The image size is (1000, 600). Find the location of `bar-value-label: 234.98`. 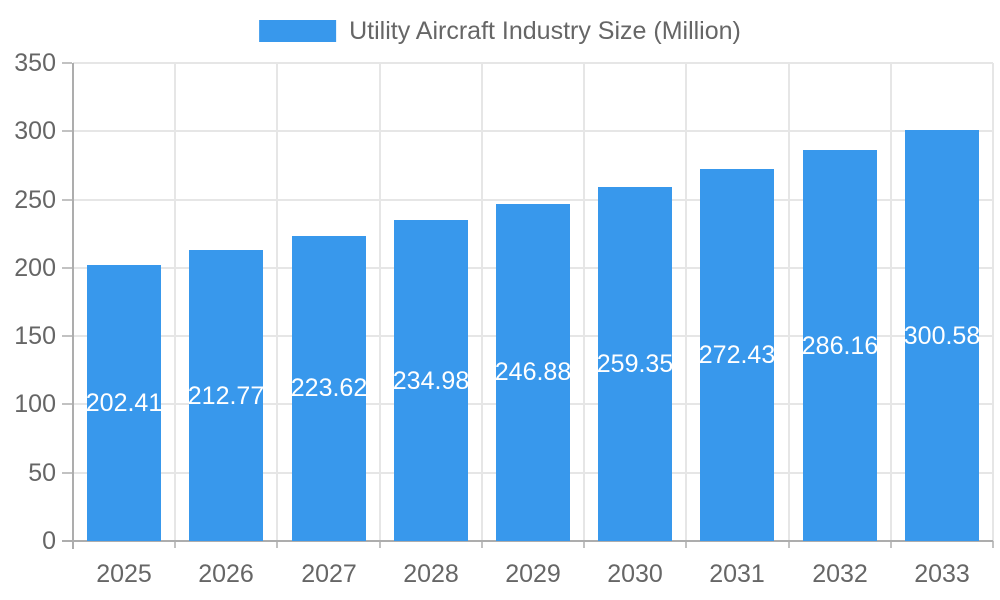

bar-value-label: 234.98 is located at coordinates (431, 381).